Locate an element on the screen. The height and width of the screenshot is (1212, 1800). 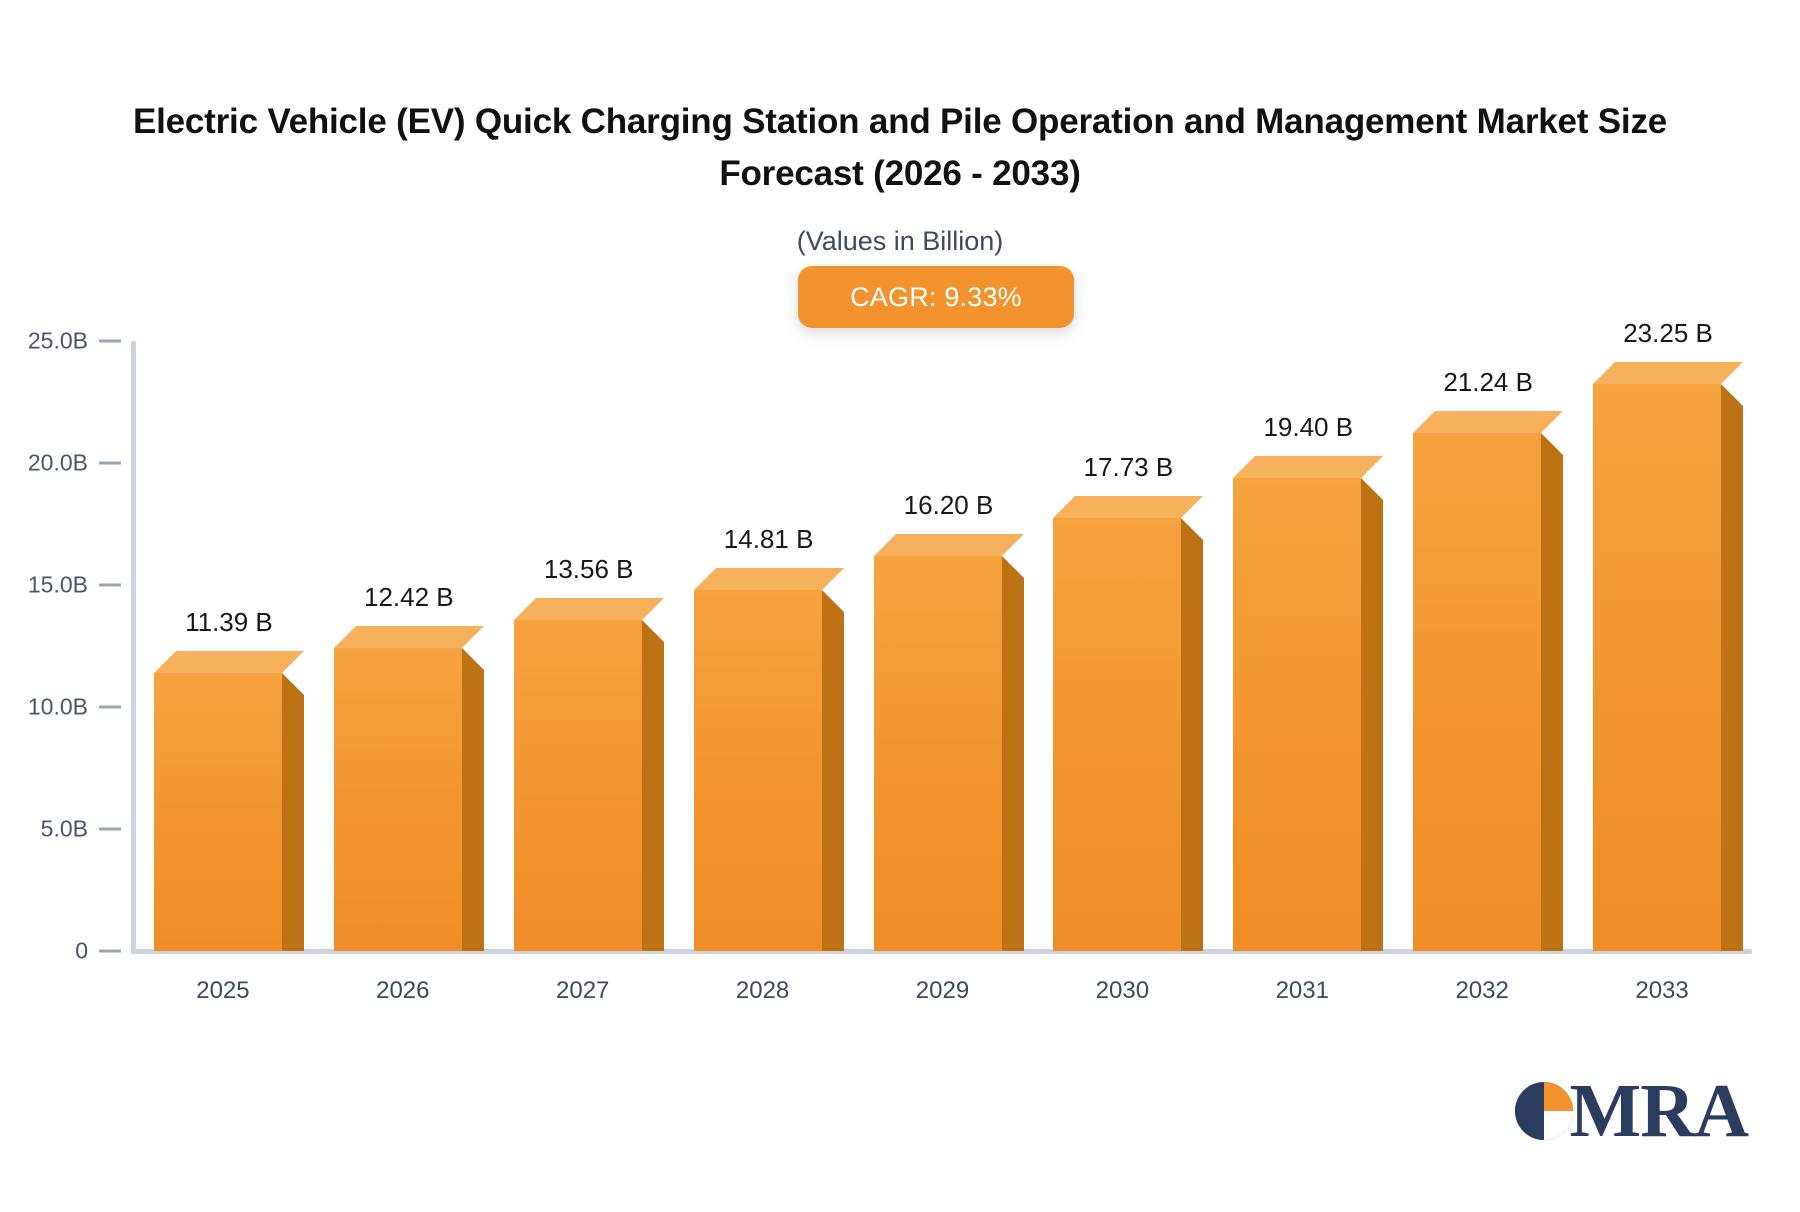
bar-2028 is located at coordinates (768, 759).